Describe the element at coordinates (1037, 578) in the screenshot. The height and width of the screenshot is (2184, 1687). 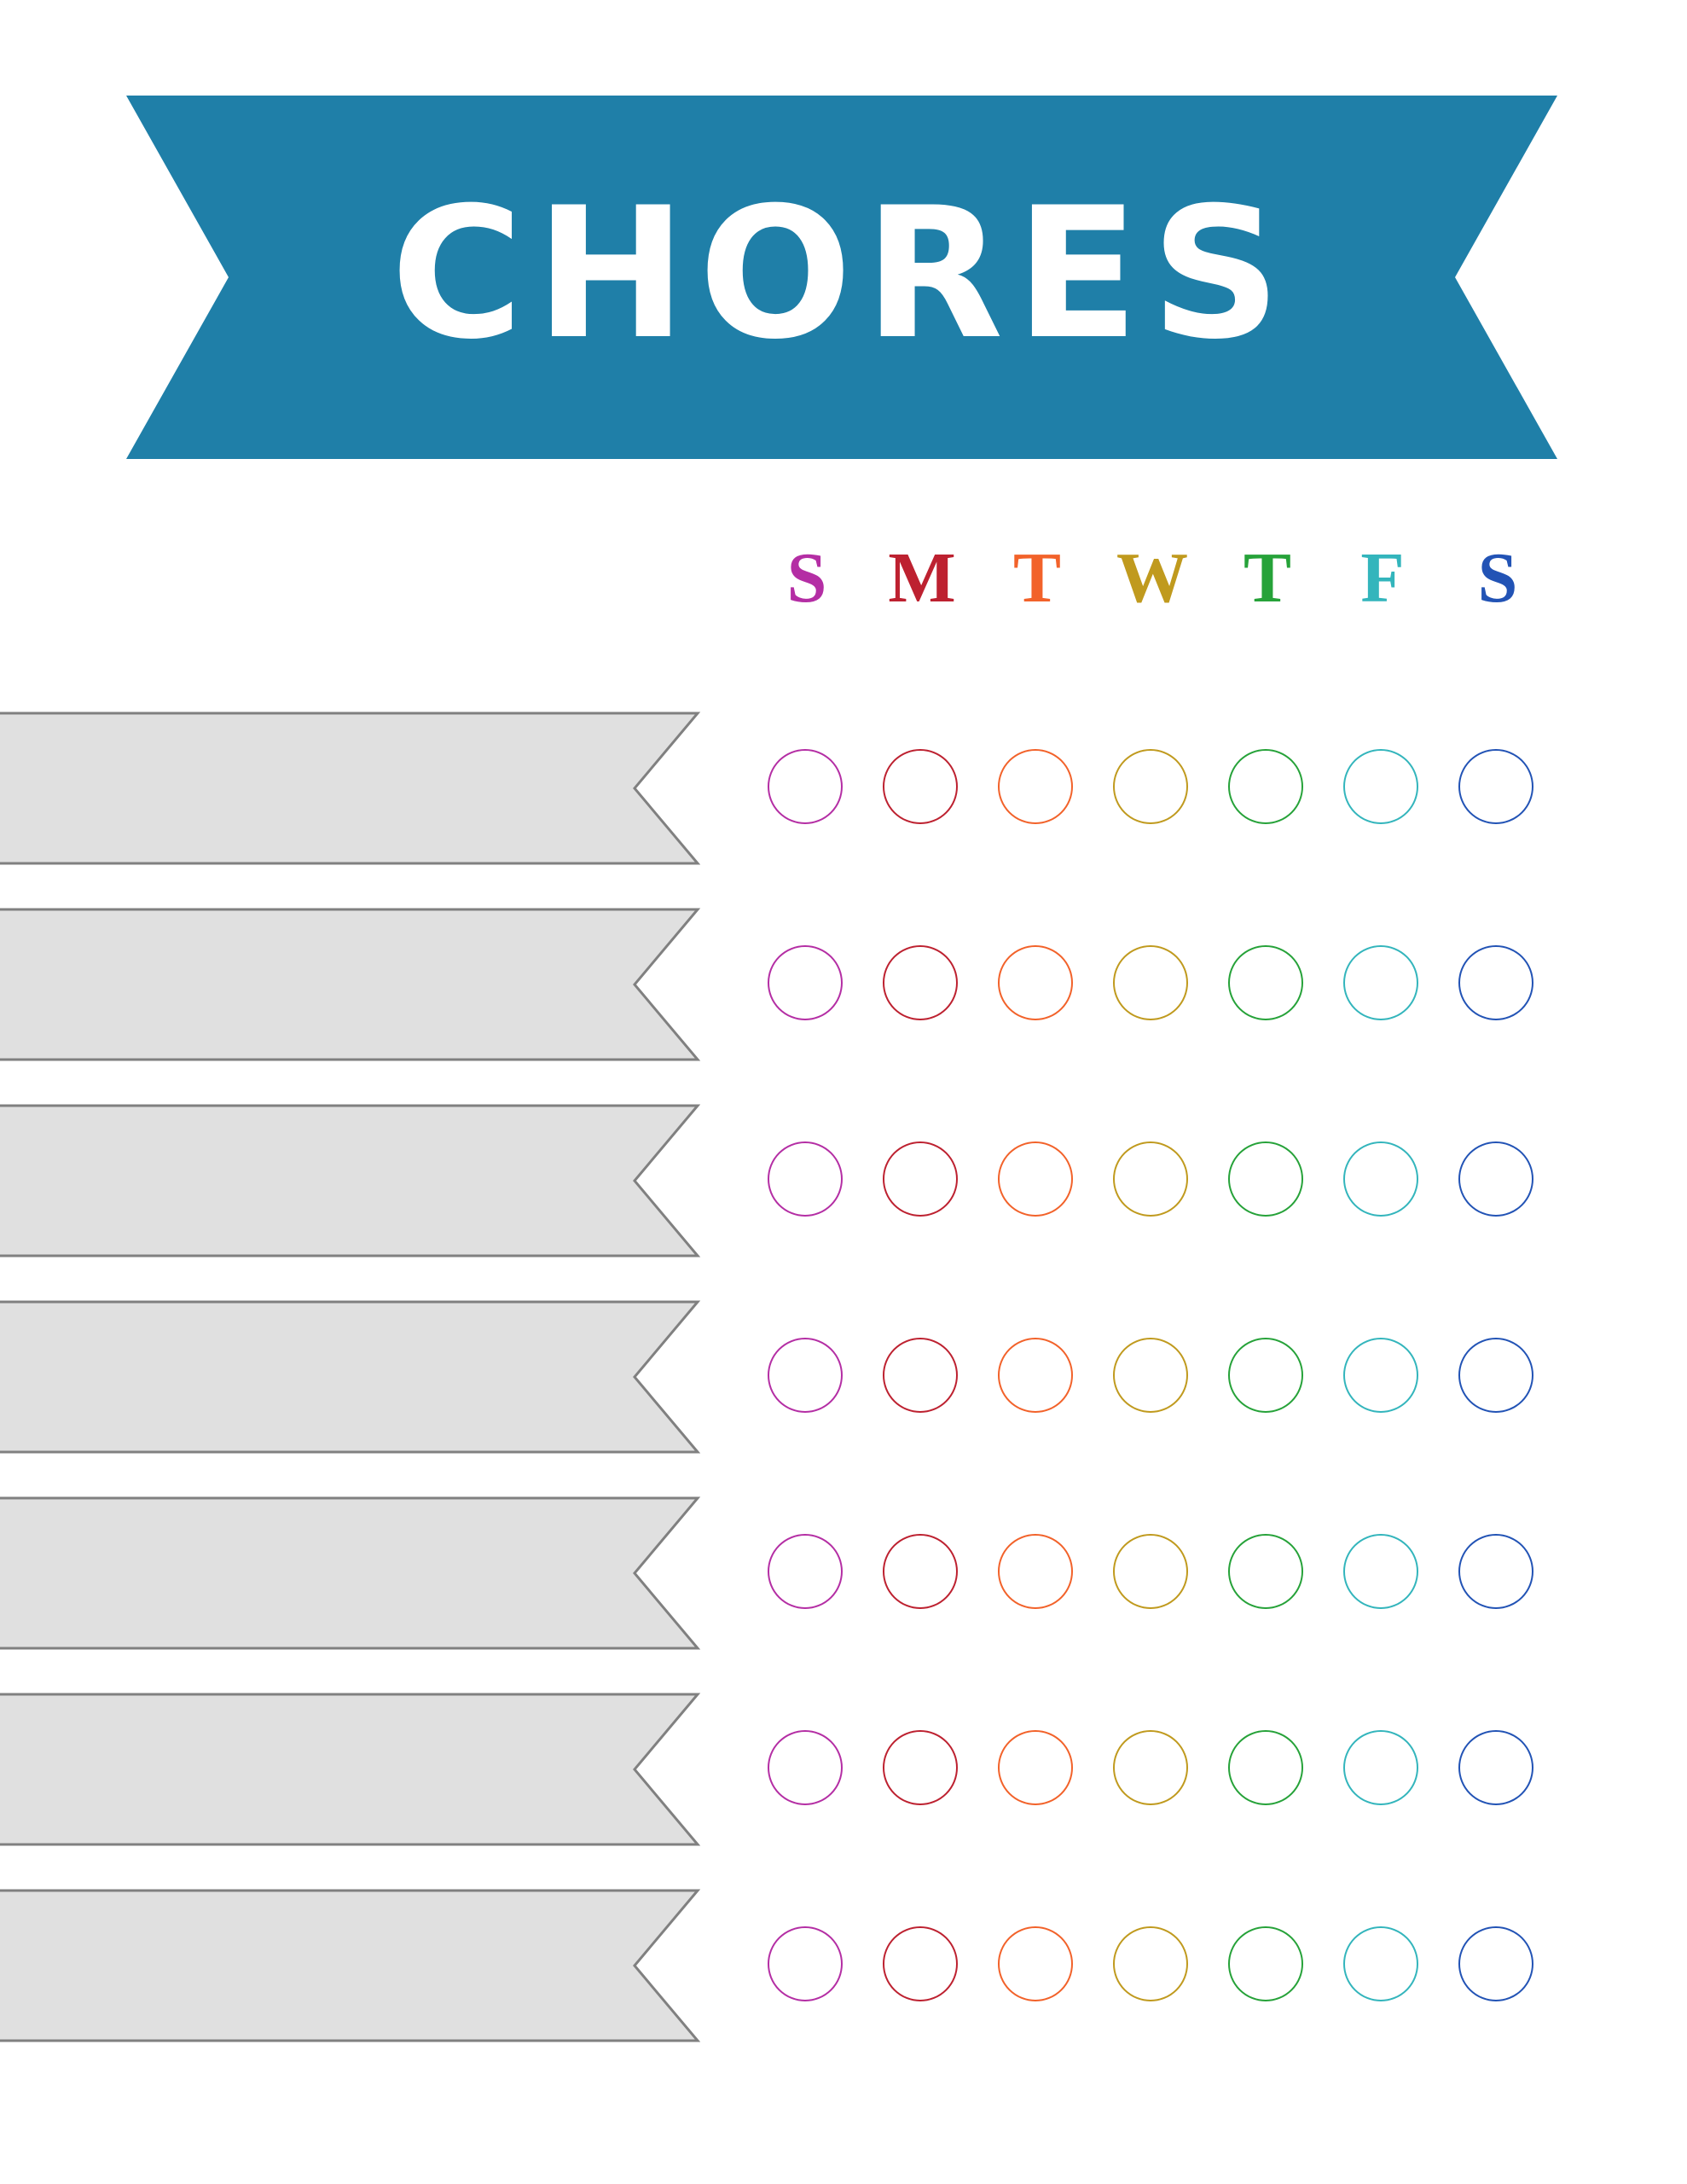
I see `day-header-letter-tuesday: T` at that location.